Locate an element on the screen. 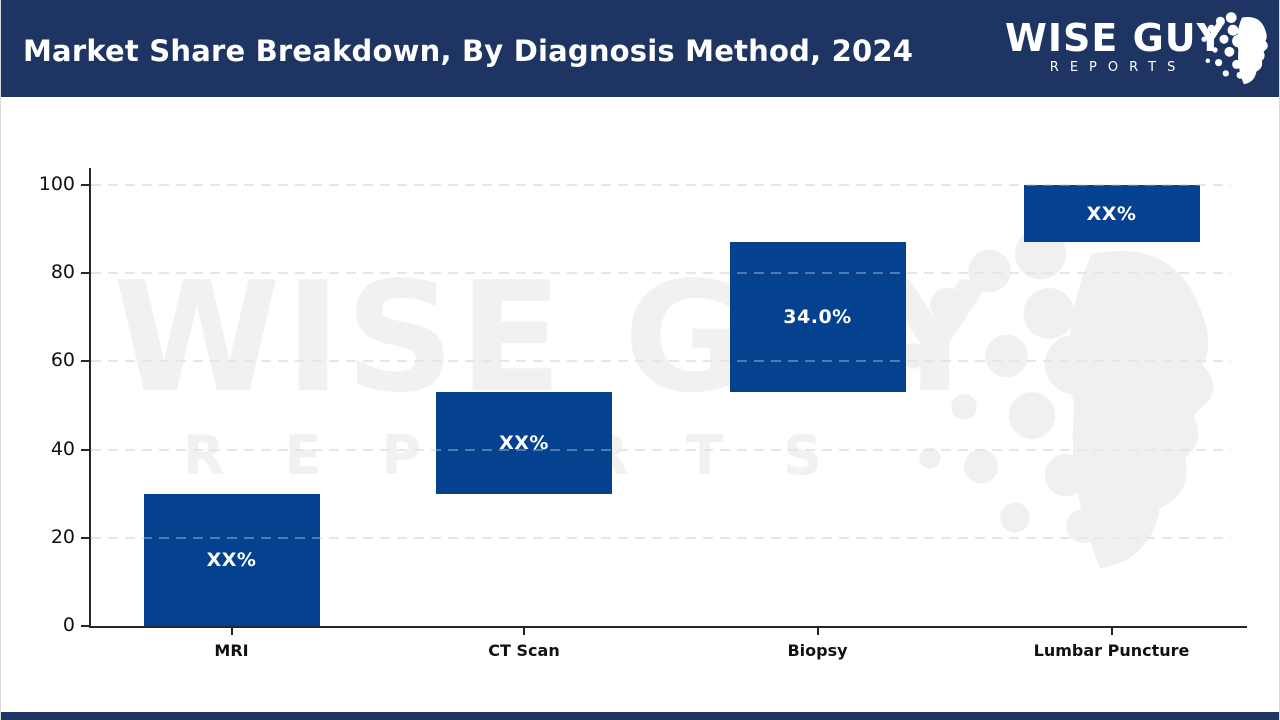 The height and width of the screenshot is (720, 1280). x-tick-mark-lumbar-puncture is located at coordinates (1111, 631).